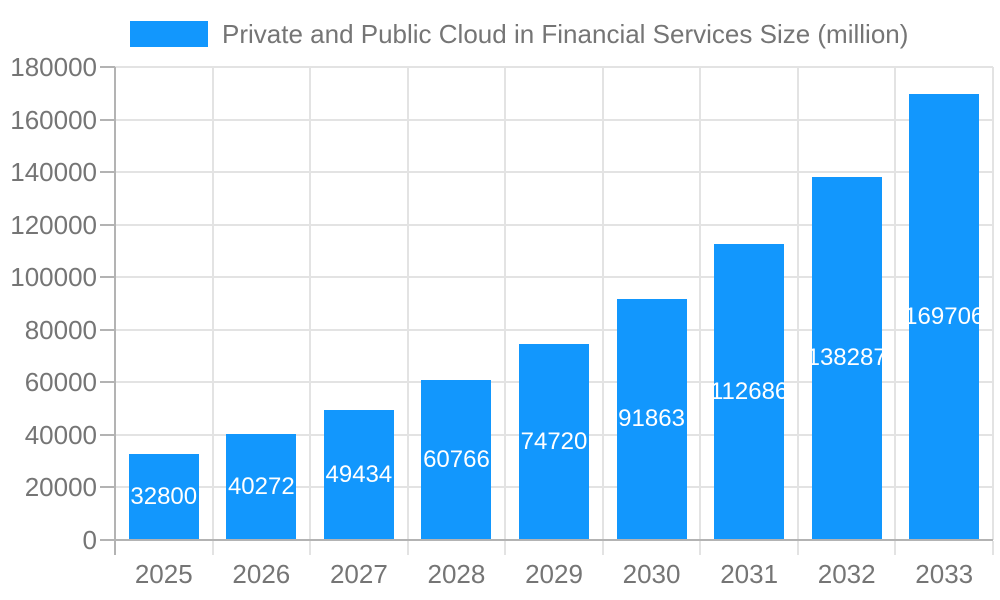 This screenshot has width=1000, height=600. What do you see at coordinates (846, 574) in the screenshot?
I see `x-tick-label: 2032` at bounding box center [846, 574].